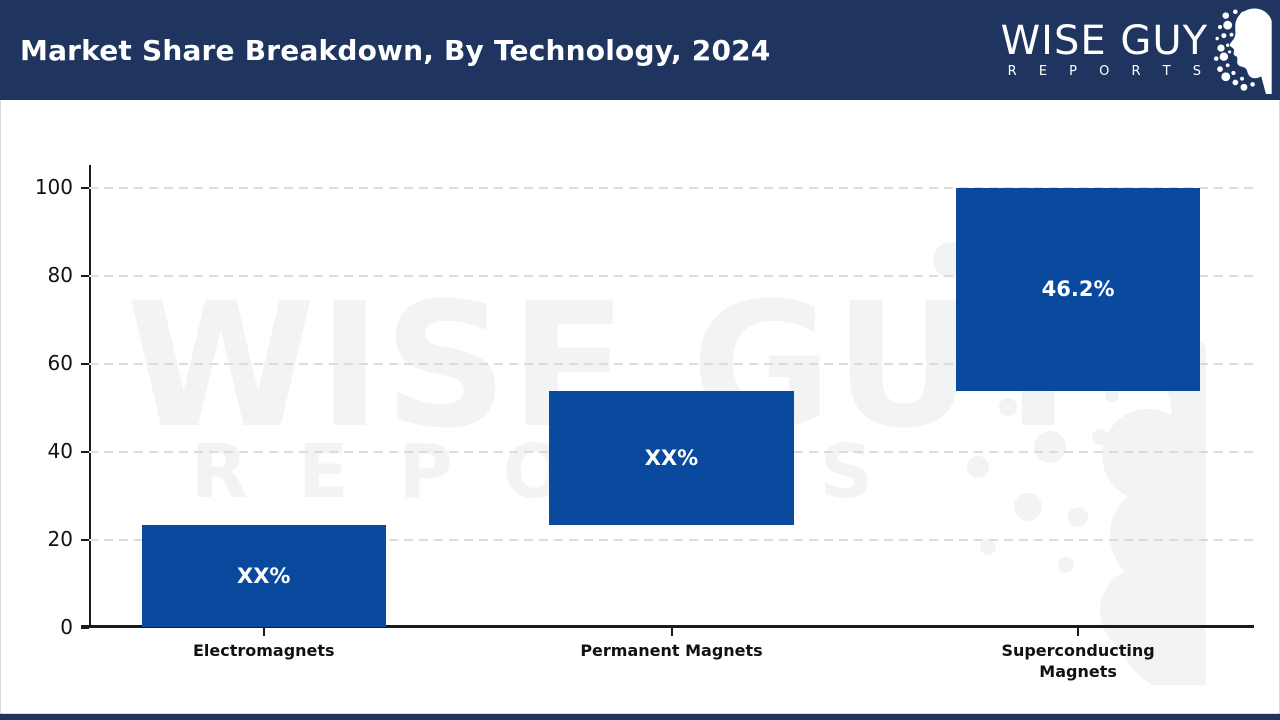 The height and width of the screenshot is (720, 1280). I want to click on y-tick-label: 100, so click(53, 186).